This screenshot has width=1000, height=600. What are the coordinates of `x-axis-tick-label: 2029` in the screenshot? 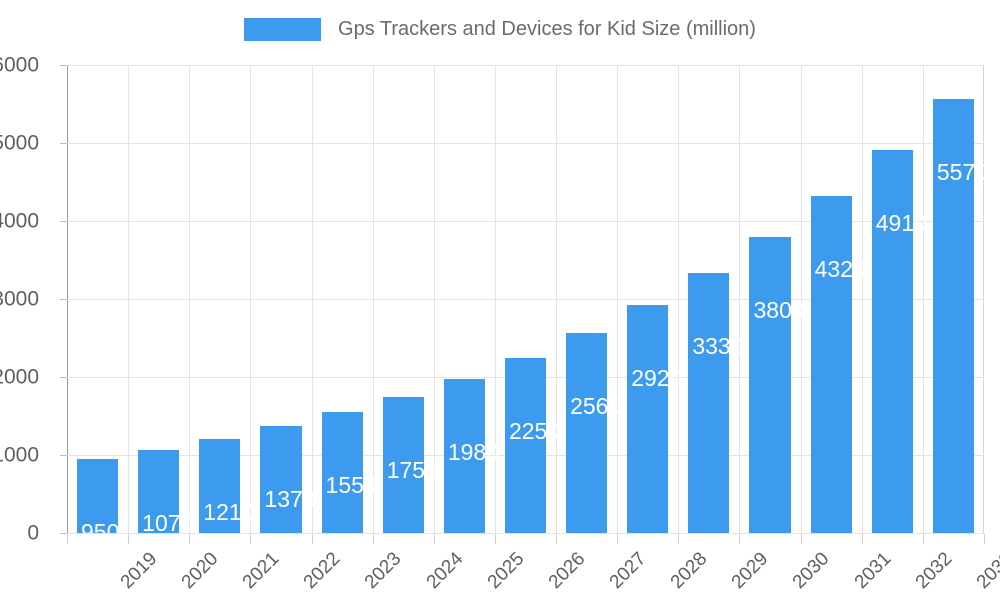 It's located at (750, 571).